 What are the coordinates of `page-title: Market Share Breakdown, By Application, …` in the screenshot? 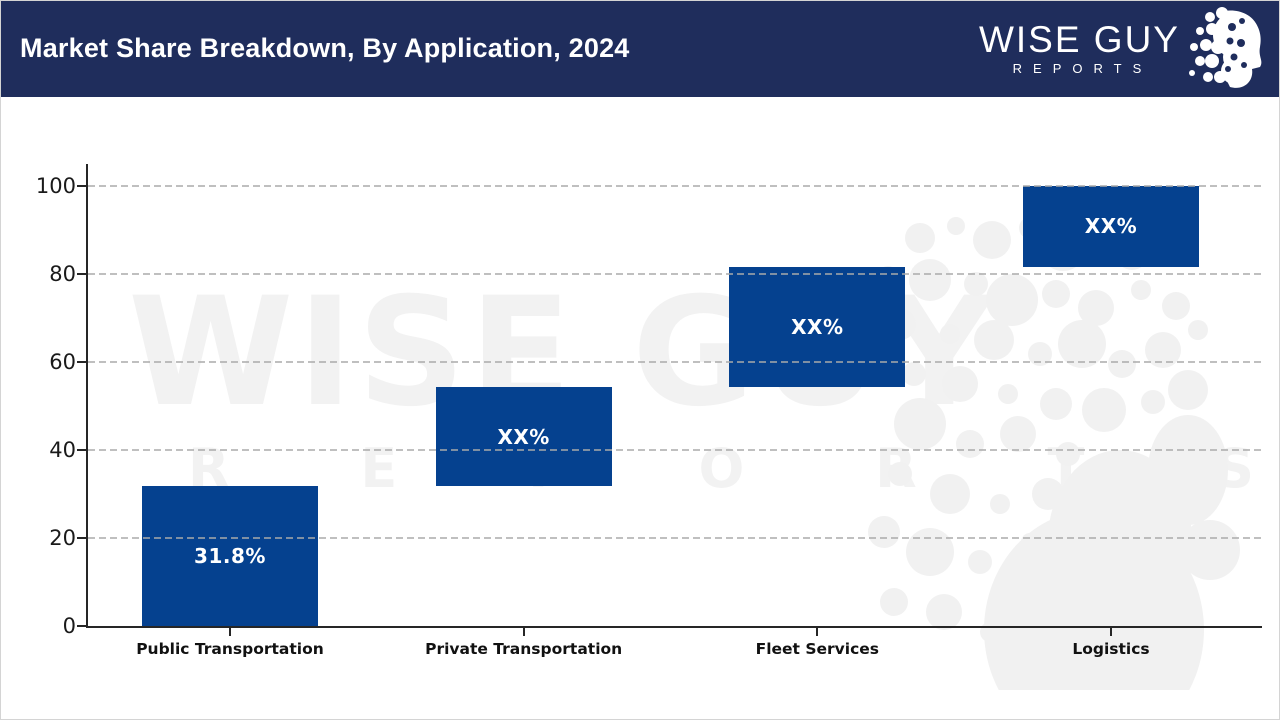 It's located at (325, 48).